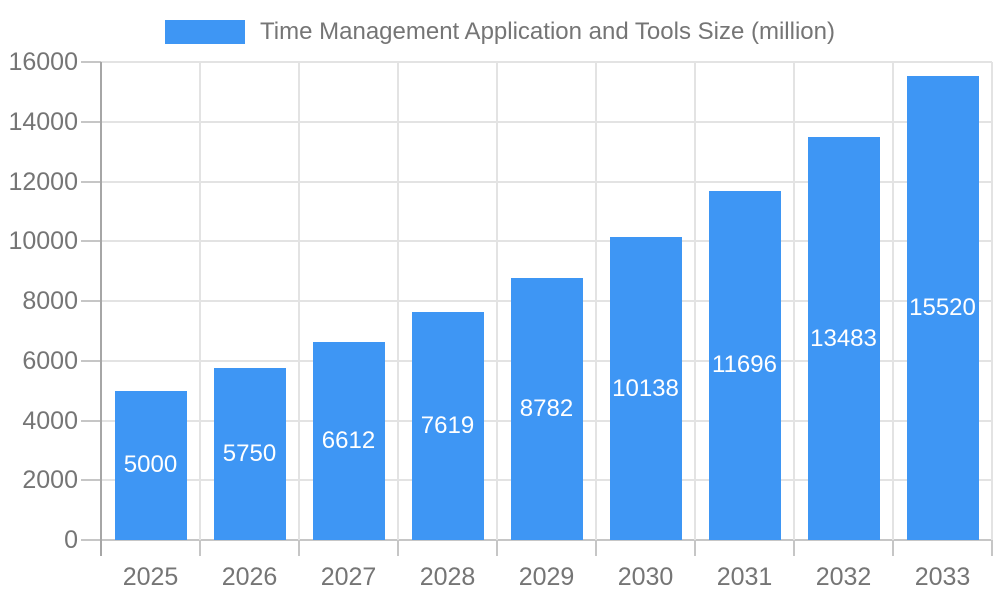 Image resolution: width=1000 pixels, height=600 pixels. Describe the element at coordinates (43, 121) in the screenshot. I see `y-axis-tick-label: 14000` at that location.